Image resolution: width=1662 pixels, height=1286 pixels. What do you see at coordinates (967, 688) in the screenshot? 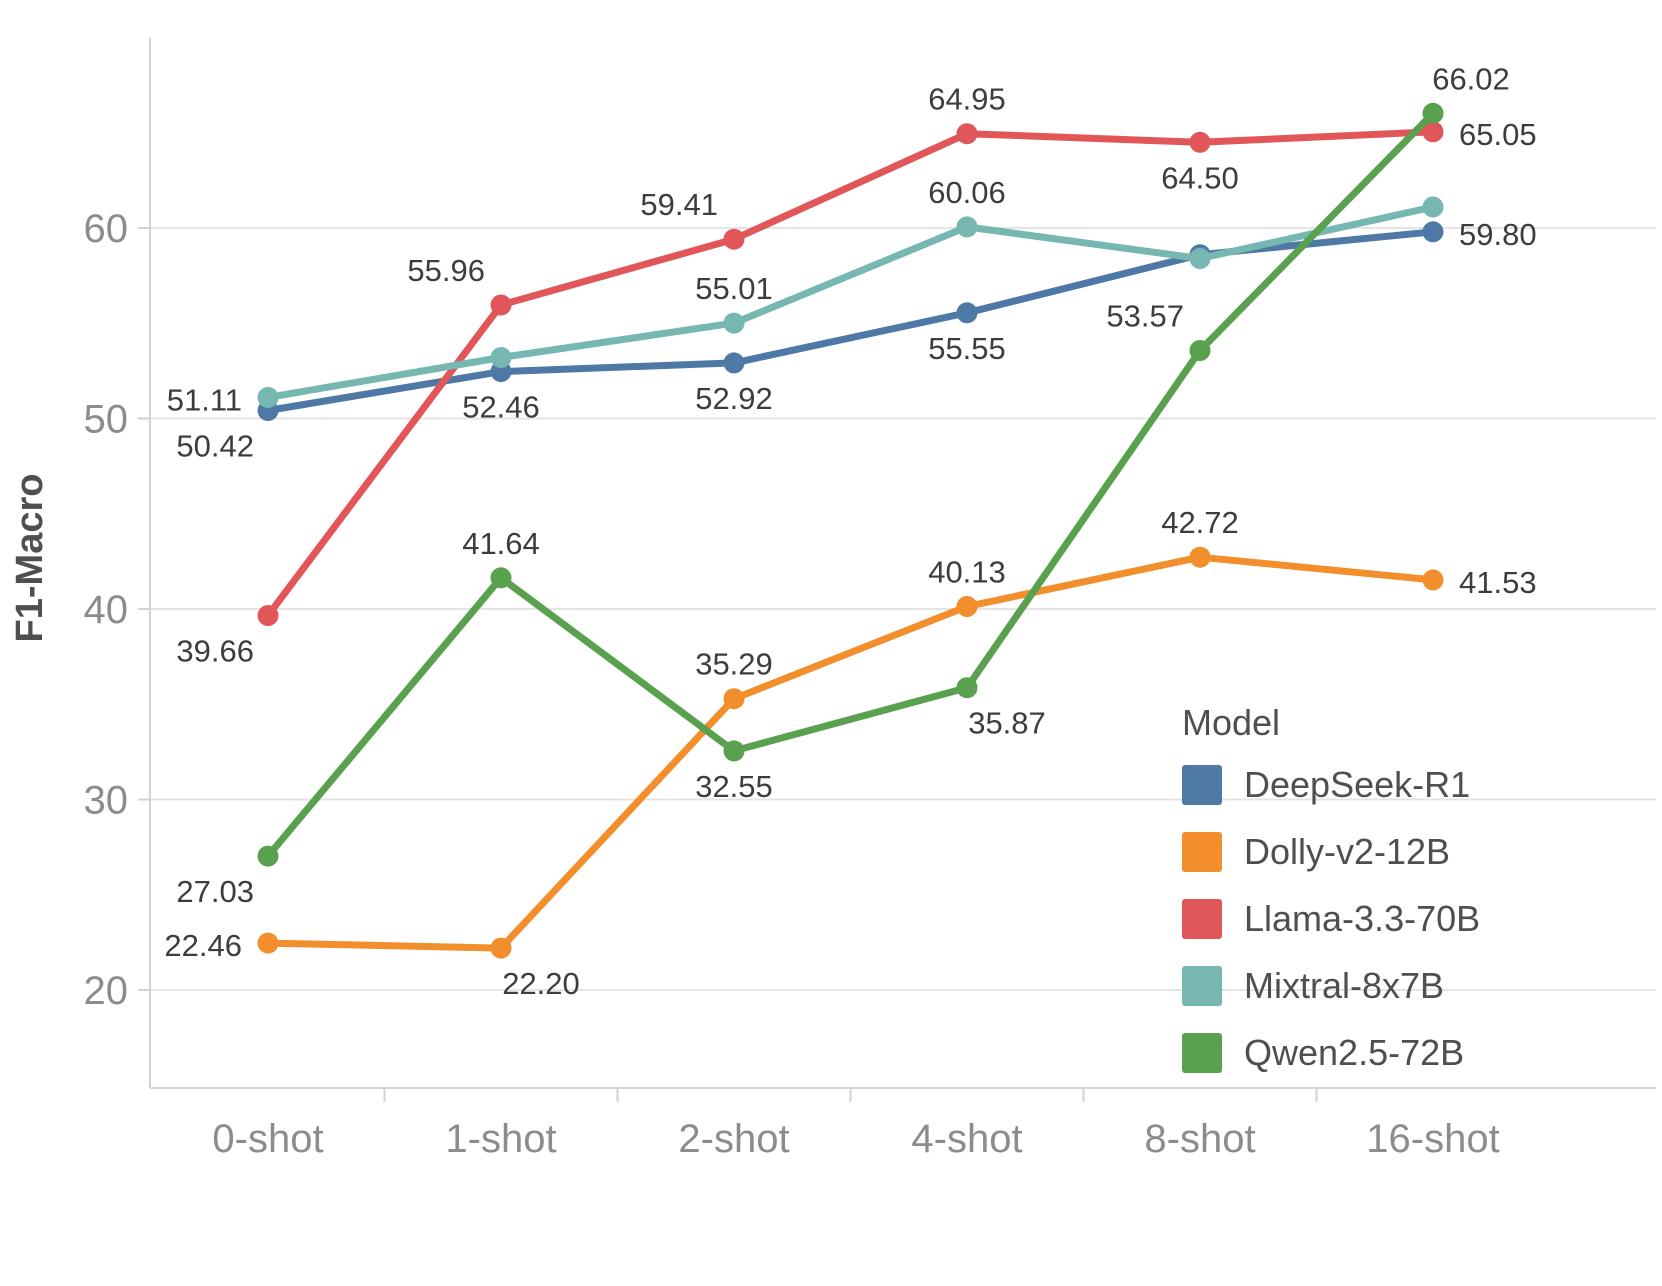
I see `data-point-qwen2-5-72b-4-shot` at bounding box center [967, 688].